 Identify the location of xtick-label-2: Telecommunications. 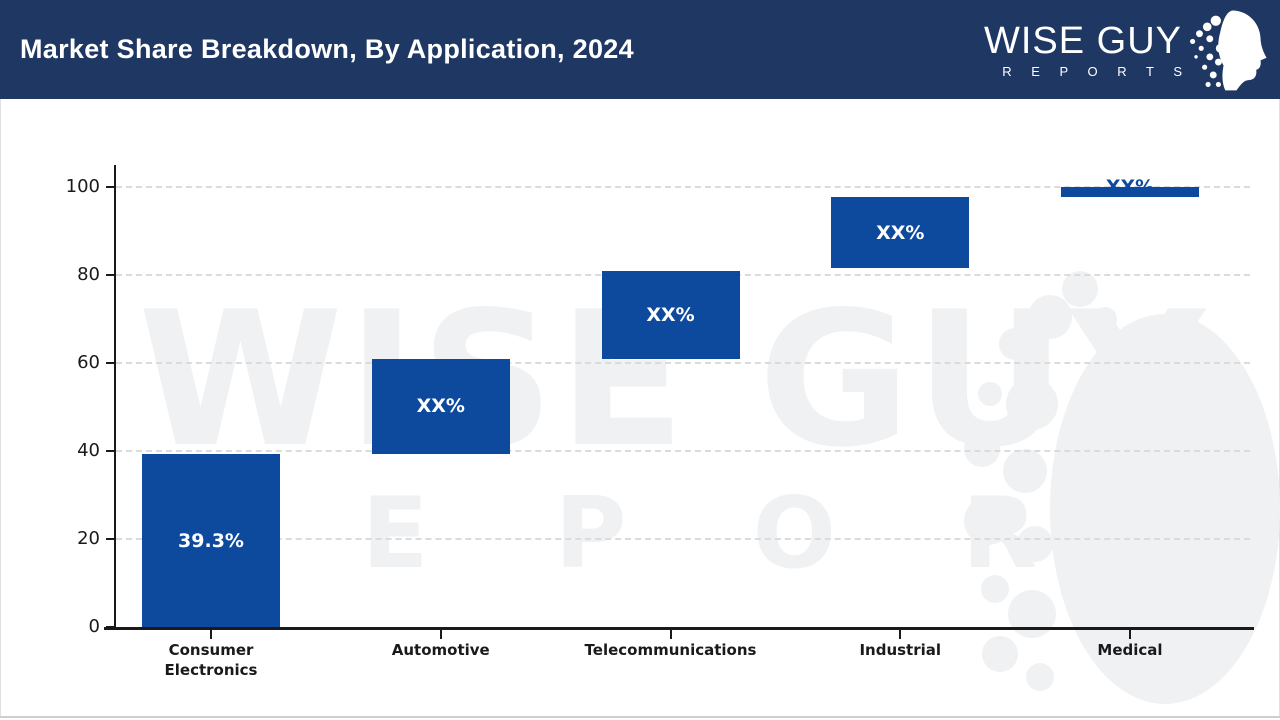
(670, 650).